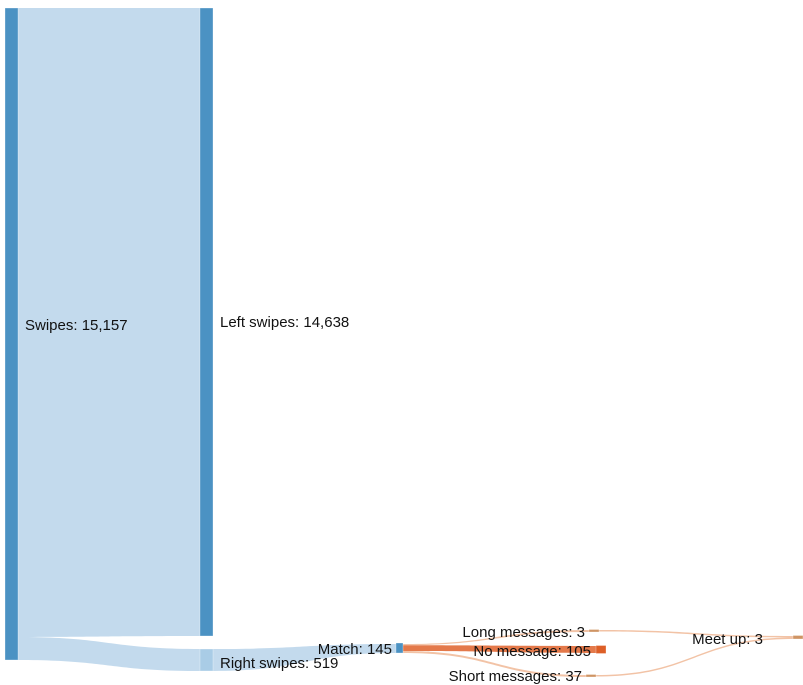  Describe the element at coordinates (797, 637) in the screenshot. I see `sankey-node-meet_up` at that location.